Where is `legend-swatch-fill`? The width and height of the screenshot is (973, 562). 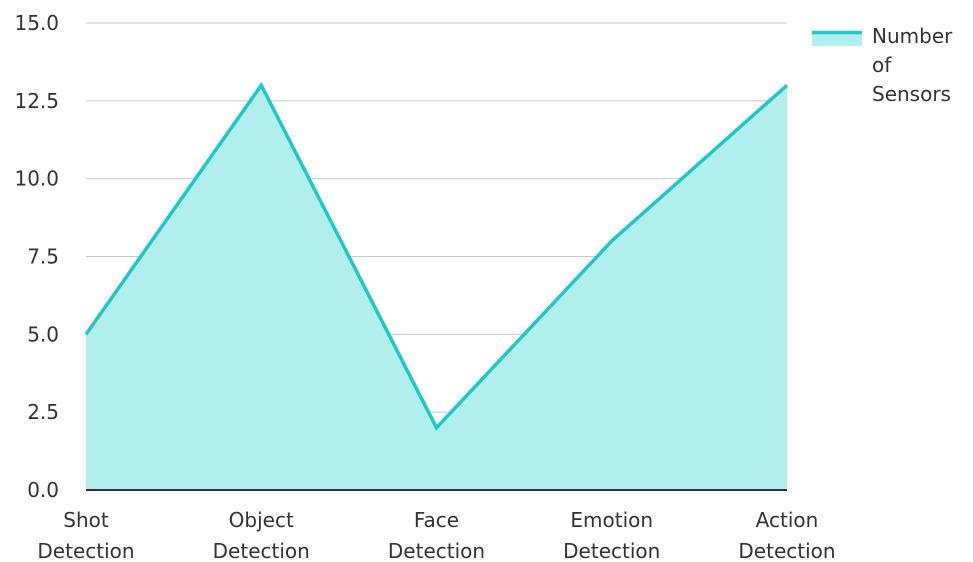 legend-swatch-fill is located at coordinates (837, 38).